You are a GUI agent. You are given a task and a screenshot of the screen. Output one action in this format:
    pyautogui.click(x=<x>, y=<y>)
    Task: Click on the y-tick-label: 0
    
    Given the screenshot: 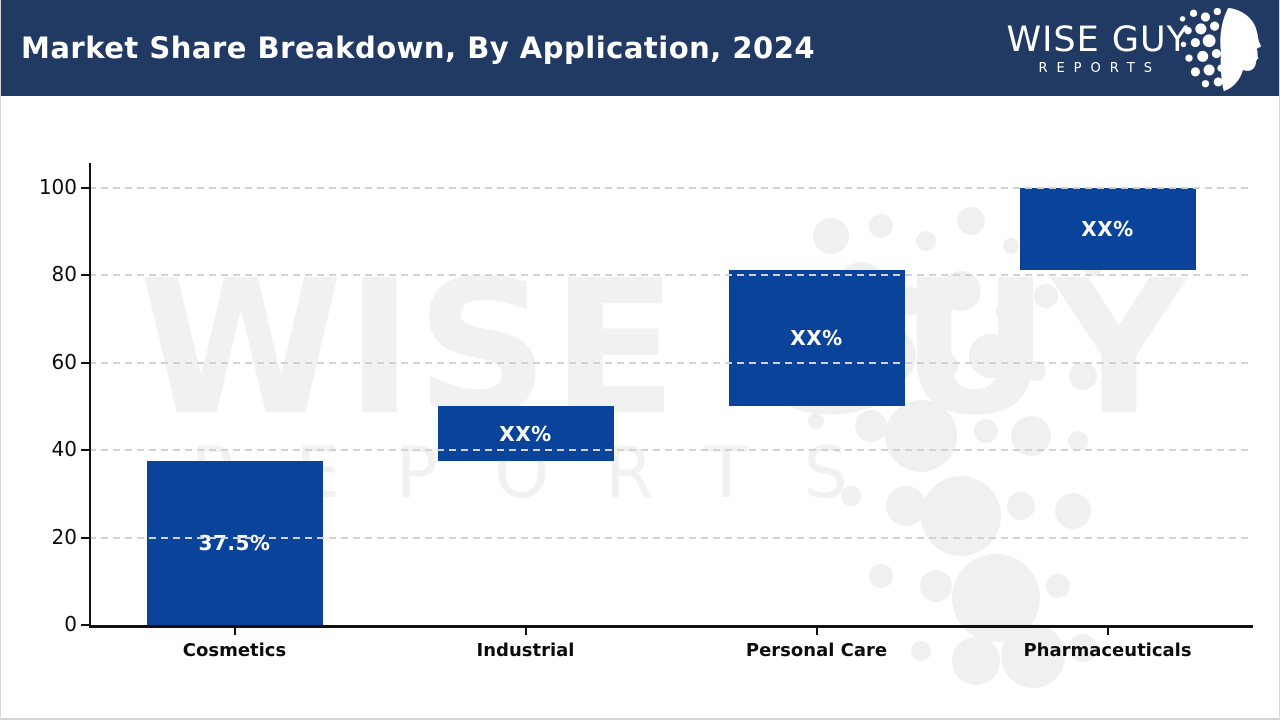 What is the action you would take?
    pyautogui.click(x=70, y=624)
    